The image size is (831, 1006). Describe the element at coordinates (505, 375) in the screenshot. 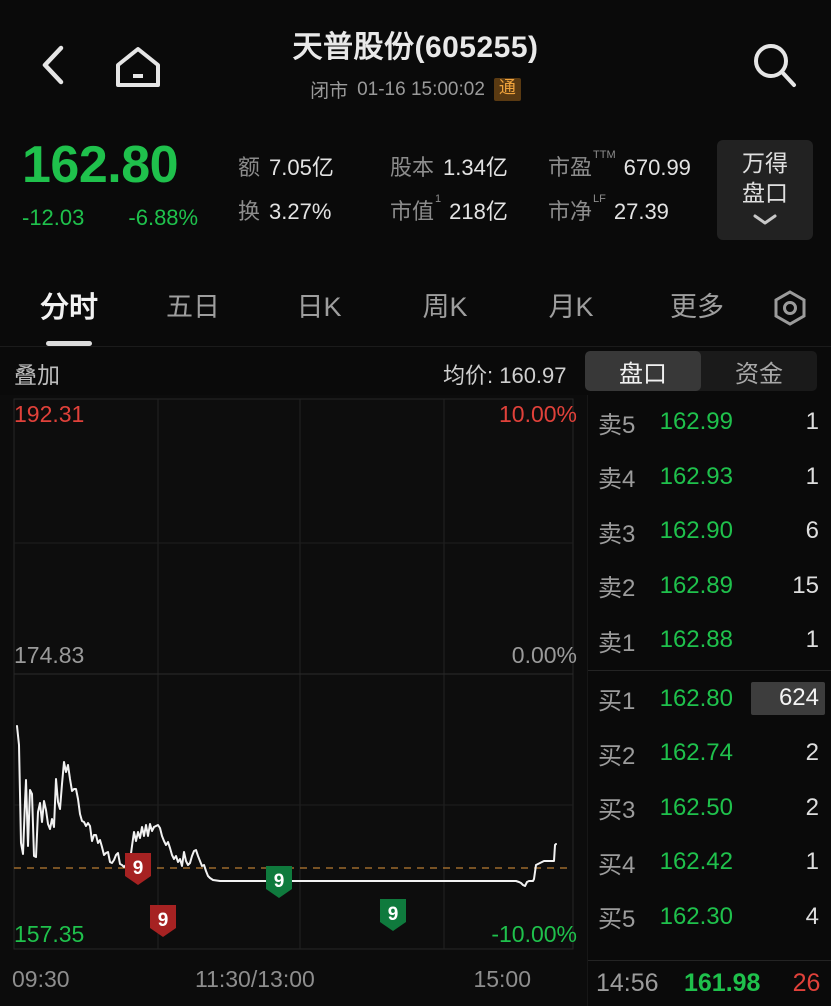

I see `average-price-label: 均价: 160.97` at that location.